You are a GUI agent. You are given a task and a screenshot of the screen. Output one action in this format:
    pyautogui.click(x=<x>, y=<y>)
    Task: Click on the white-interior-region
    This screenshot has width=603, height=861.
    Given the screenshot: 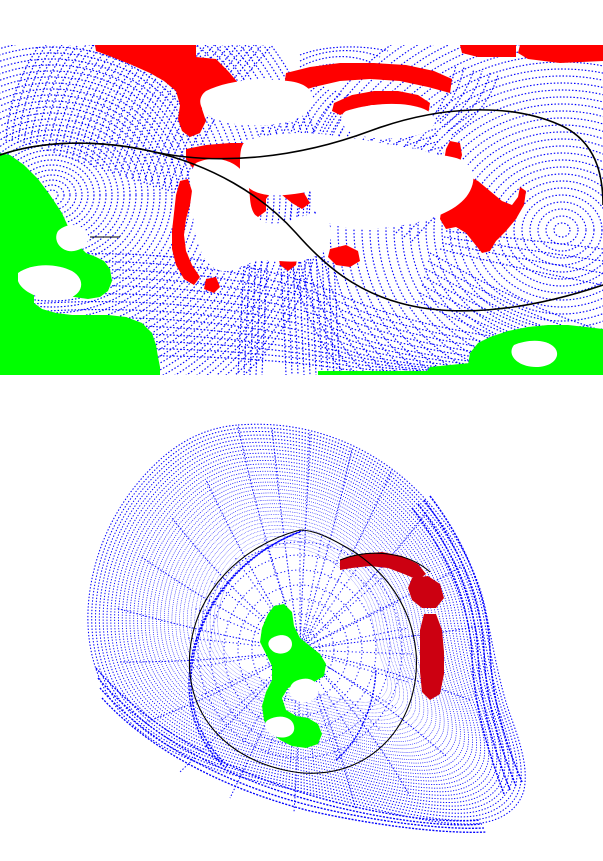 What is the action you would take?
    pyautogui.click(x=332, y=175)
    